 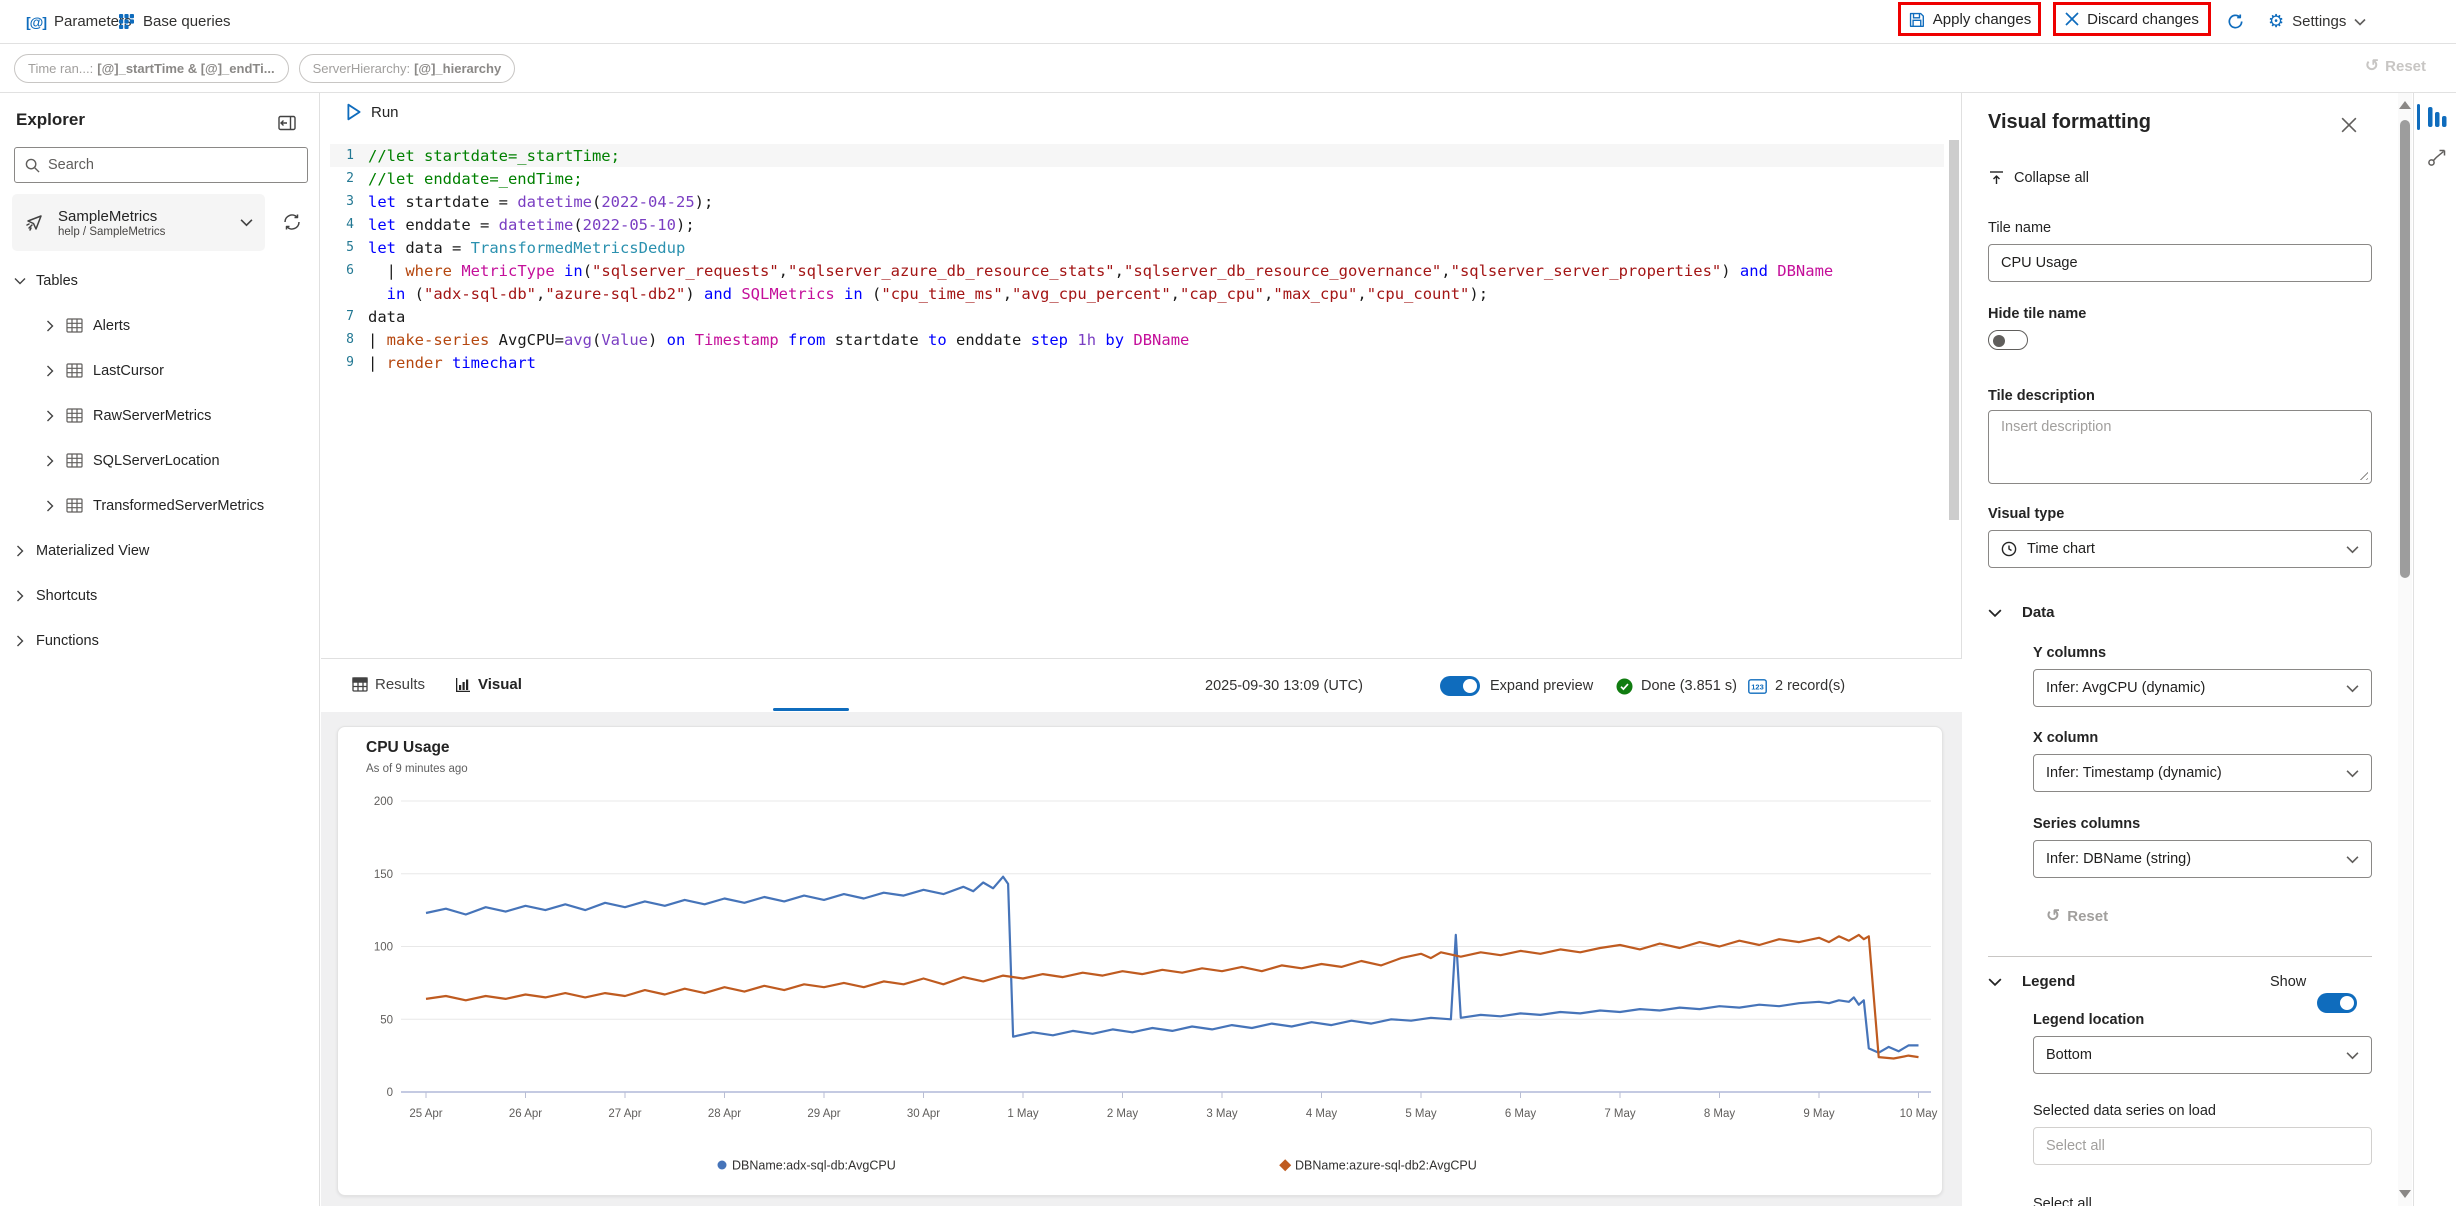 I want to click on close-panel-icon, so click(x=2349, y=125).